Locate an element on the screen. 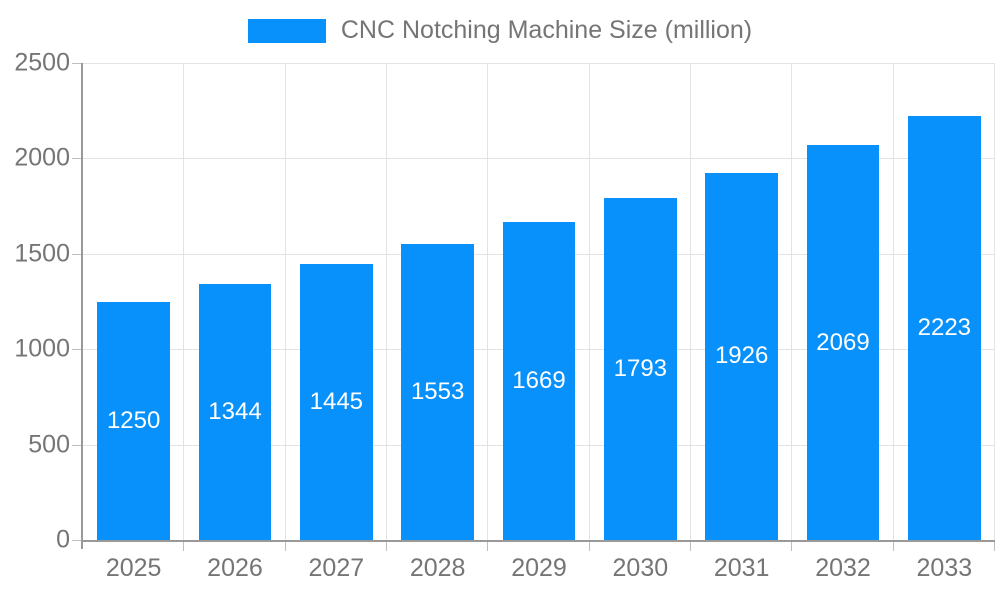 Image resolution: width=1000 pixels, height=600 pixels. bar-value-label: 1445 is located at coordinates (336, 402).